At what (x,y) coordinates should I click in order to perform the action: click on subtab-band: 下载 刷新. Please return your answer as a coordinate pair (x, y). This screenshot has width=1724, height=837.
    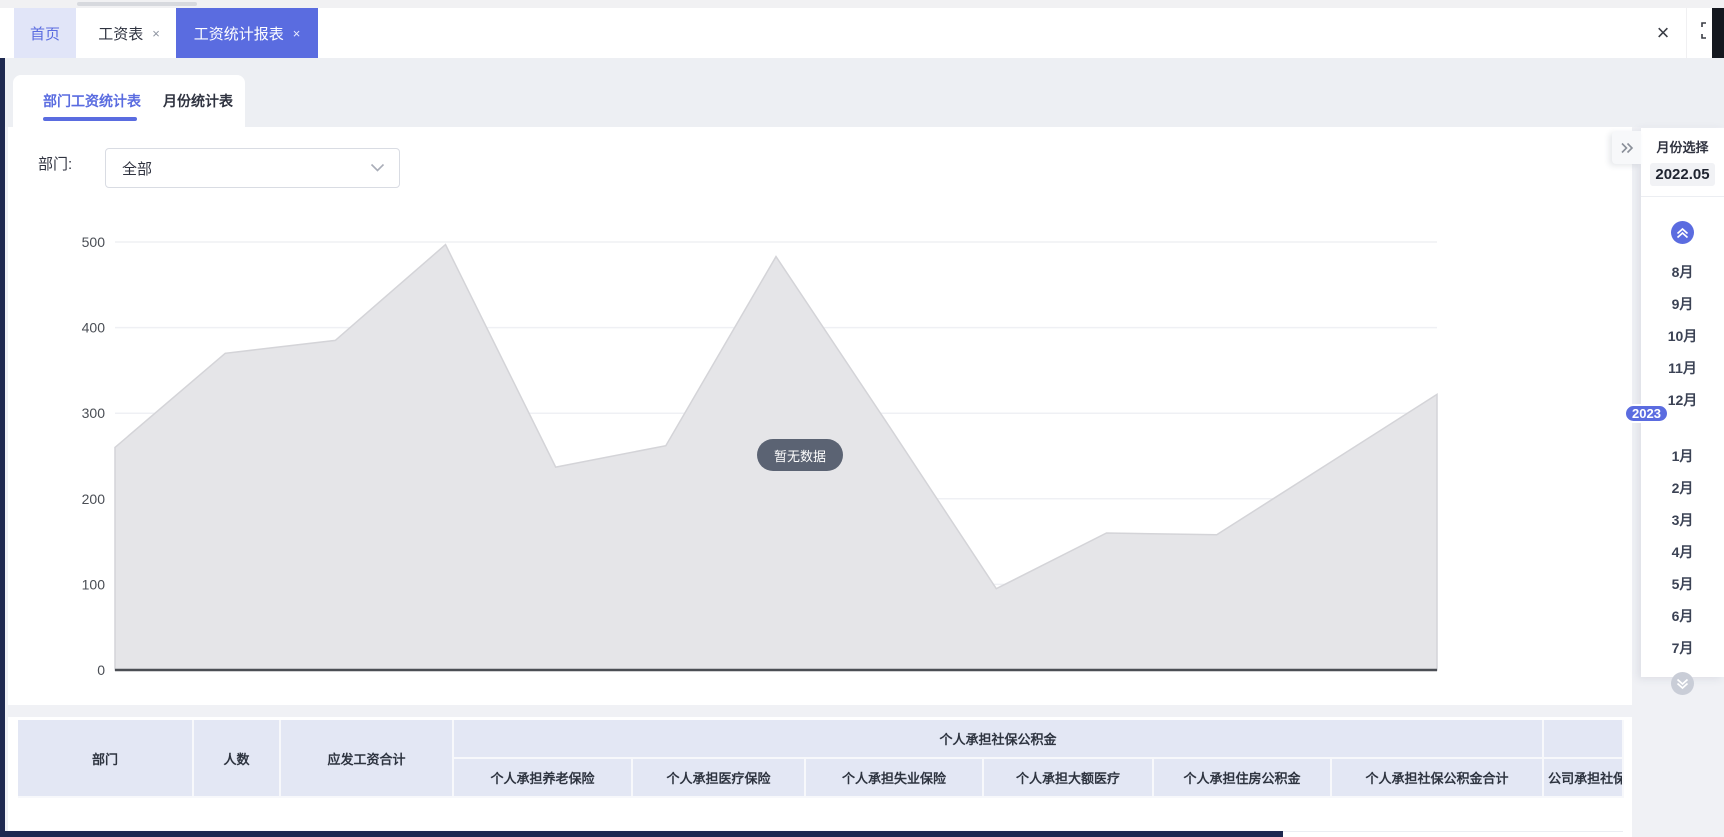
    Looking at the image, I should click on (864, 113).